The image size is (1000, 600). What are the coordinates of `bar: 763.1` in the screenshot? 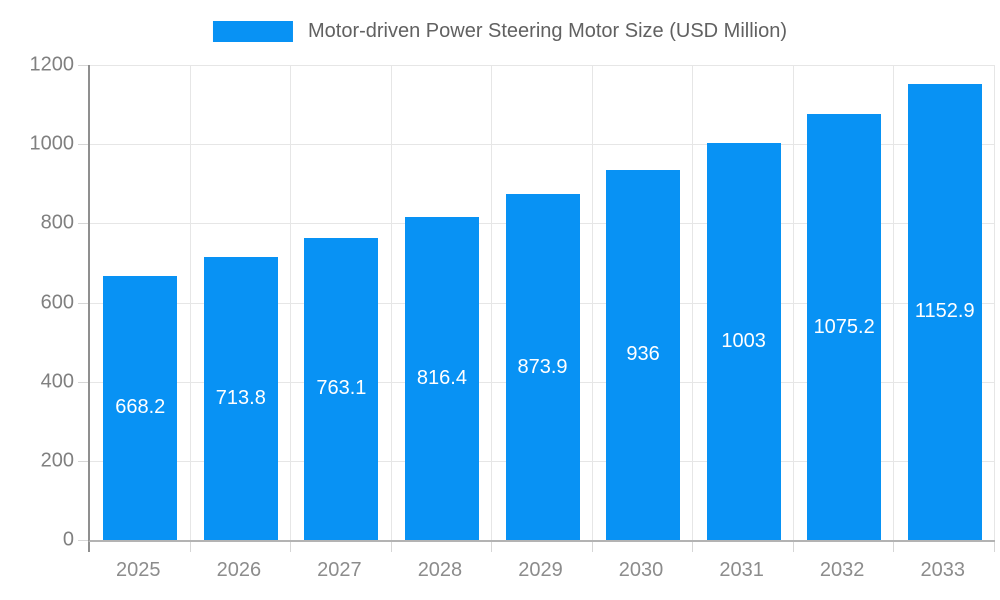 It's located at (341, 388).